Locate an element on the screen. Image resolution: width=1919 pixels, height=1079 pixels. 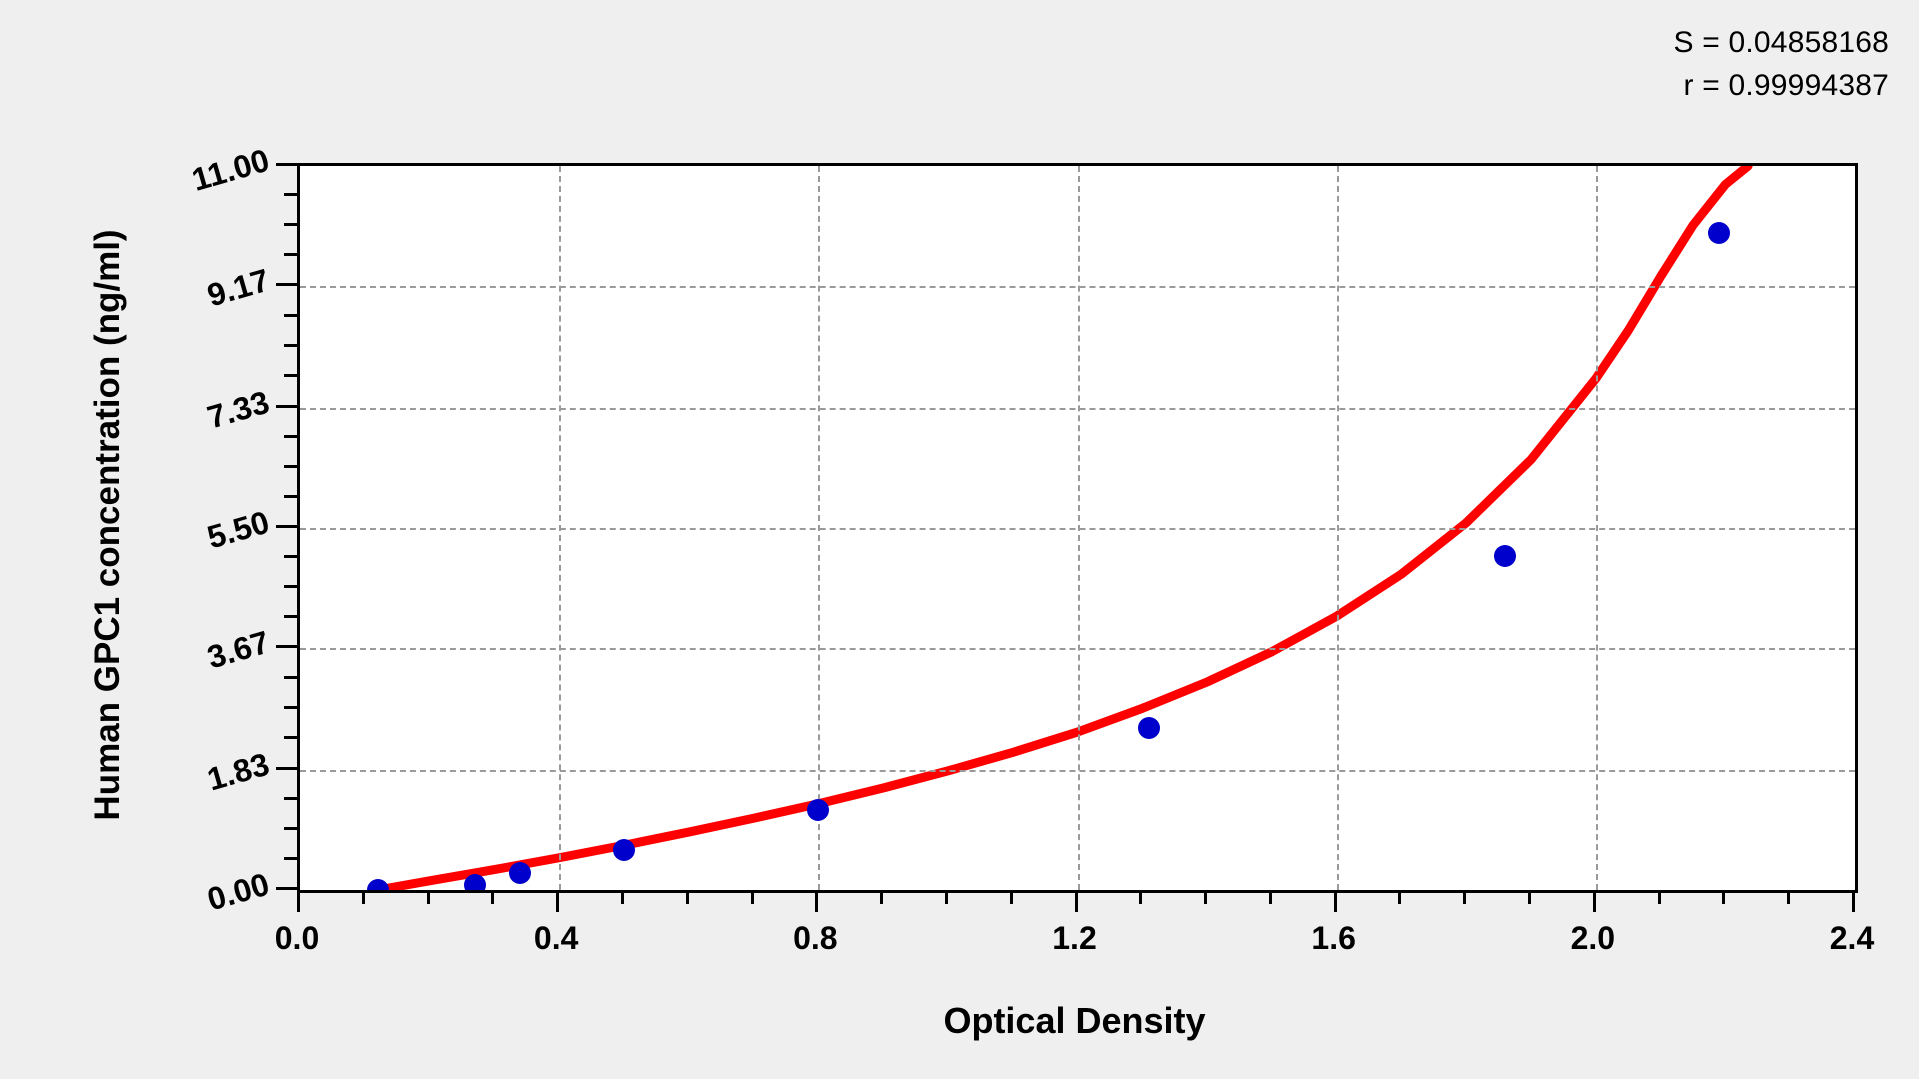
y-tick-label: 11.00 is located at coordinates (230, 169).